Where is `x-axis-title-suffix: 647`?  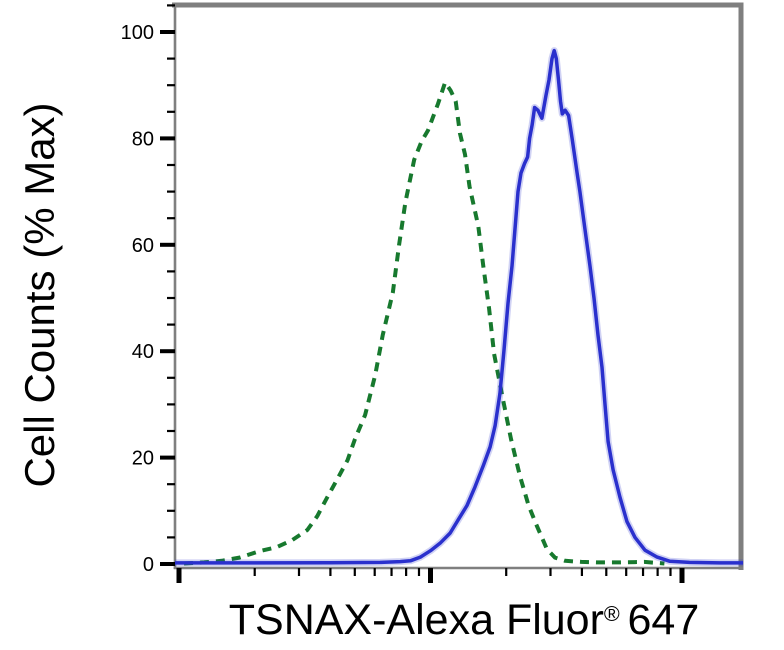 x-axis-title-suffix: 647 is located at coordinates (663, 620).